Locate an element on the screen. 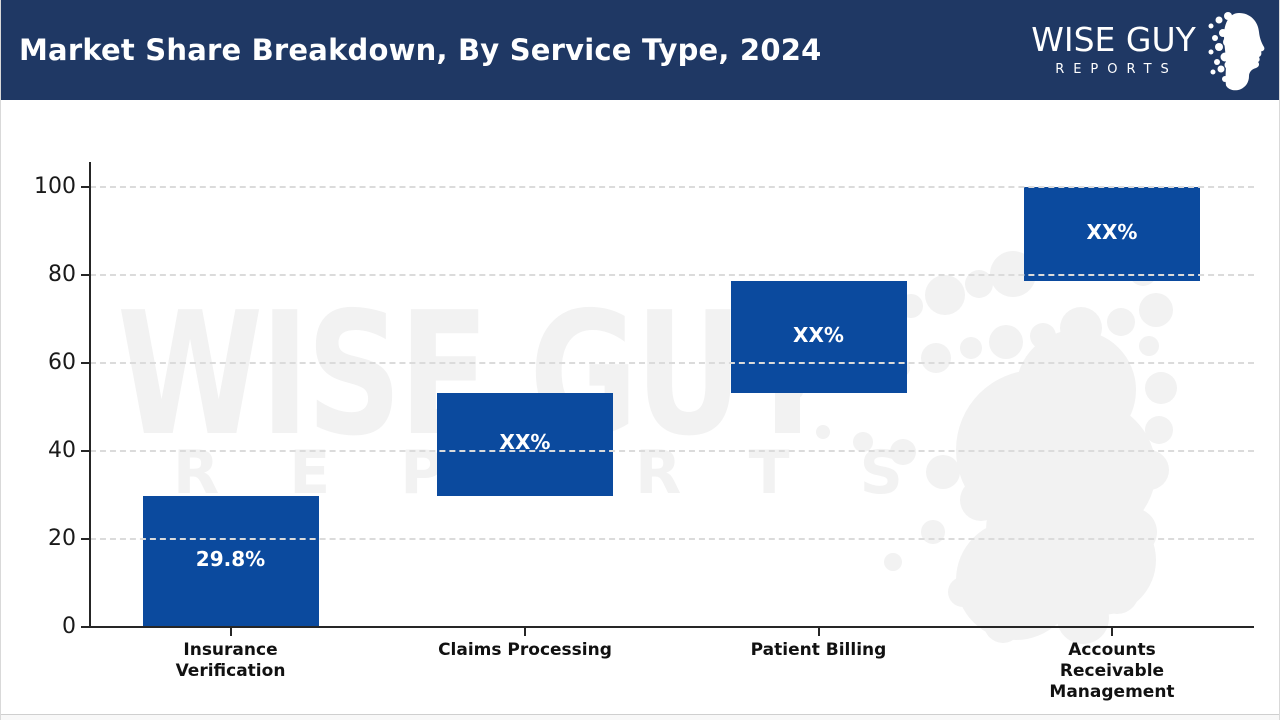 This screenshot has width=1280, height=720. x-category-label-4: Accounts Receivable Management is located at coordinates (1112, 671).